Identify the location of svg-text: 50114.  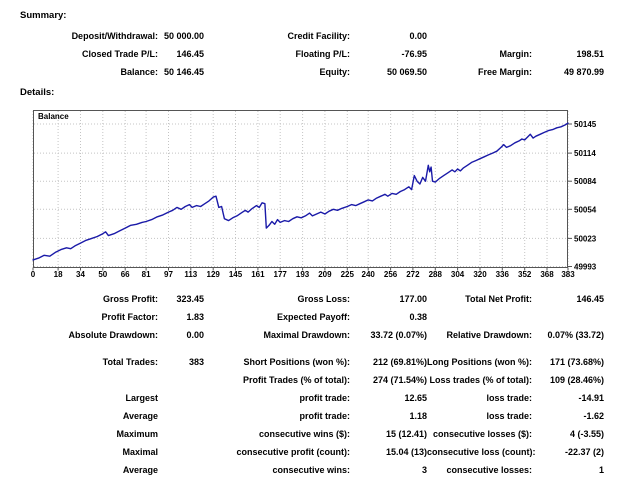
(585, 153).